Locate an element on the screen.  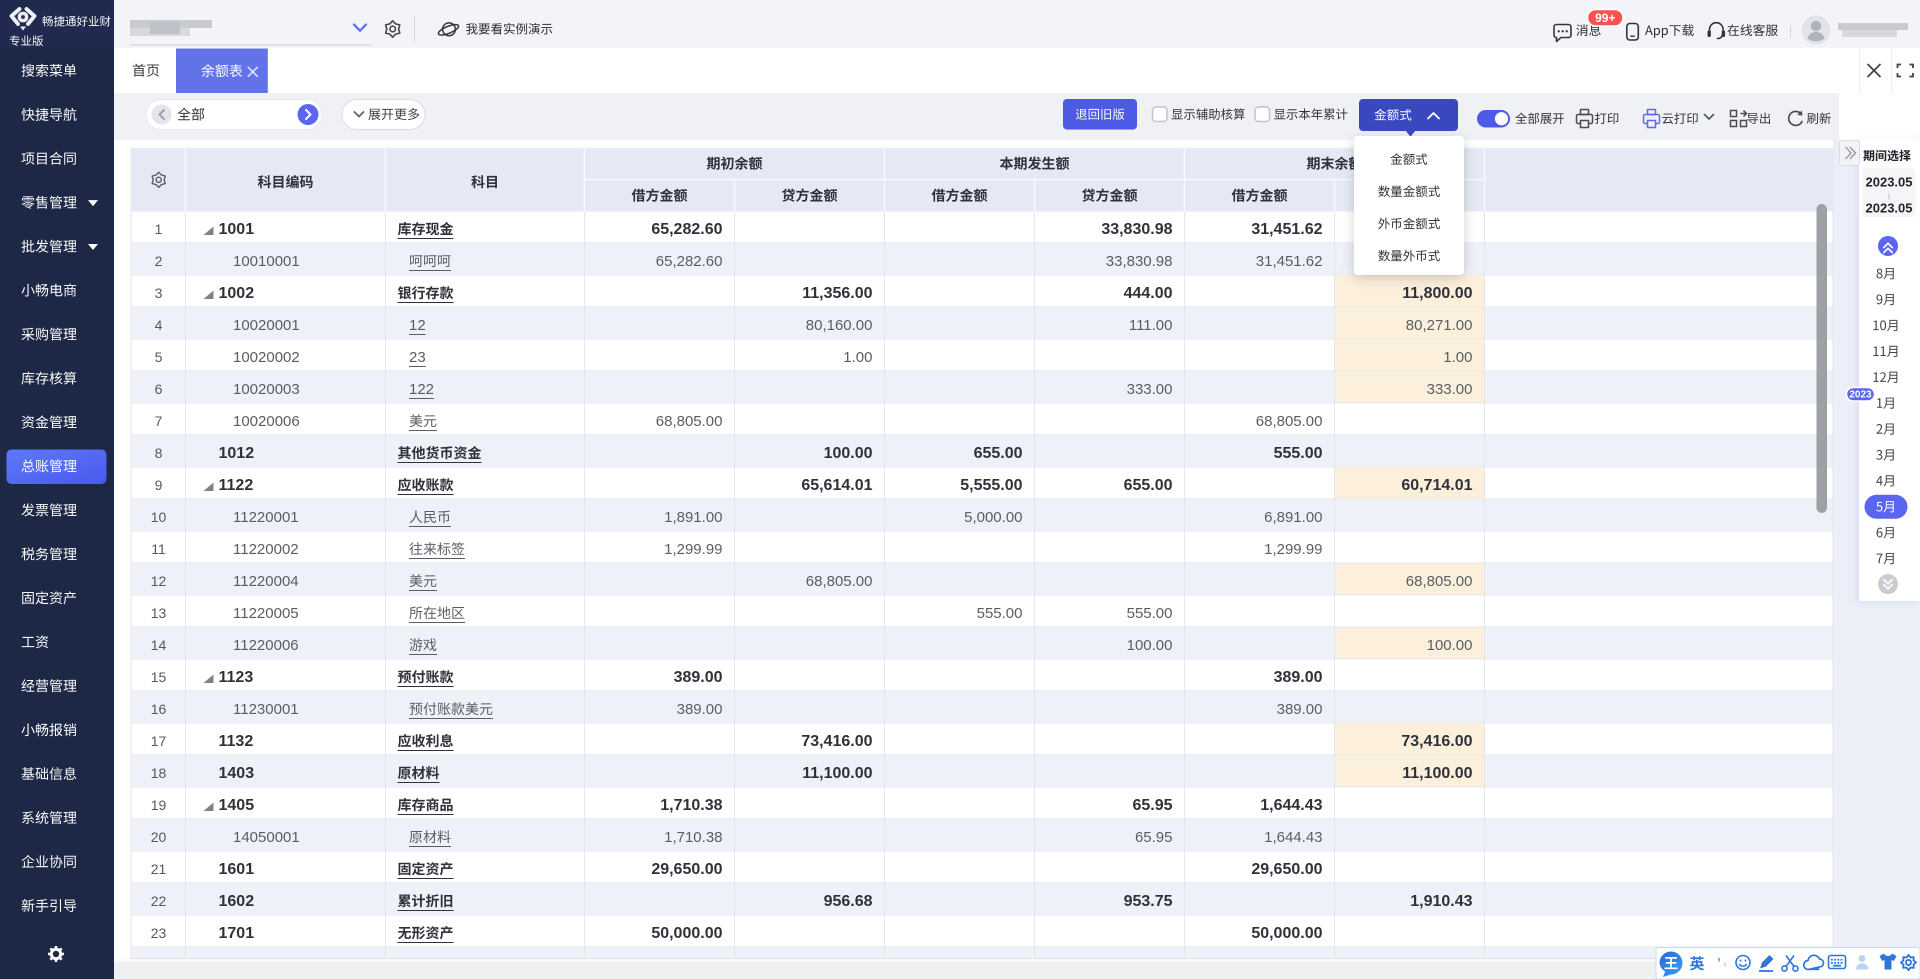
svg-text: 6 is located at coordinates (159, 389).